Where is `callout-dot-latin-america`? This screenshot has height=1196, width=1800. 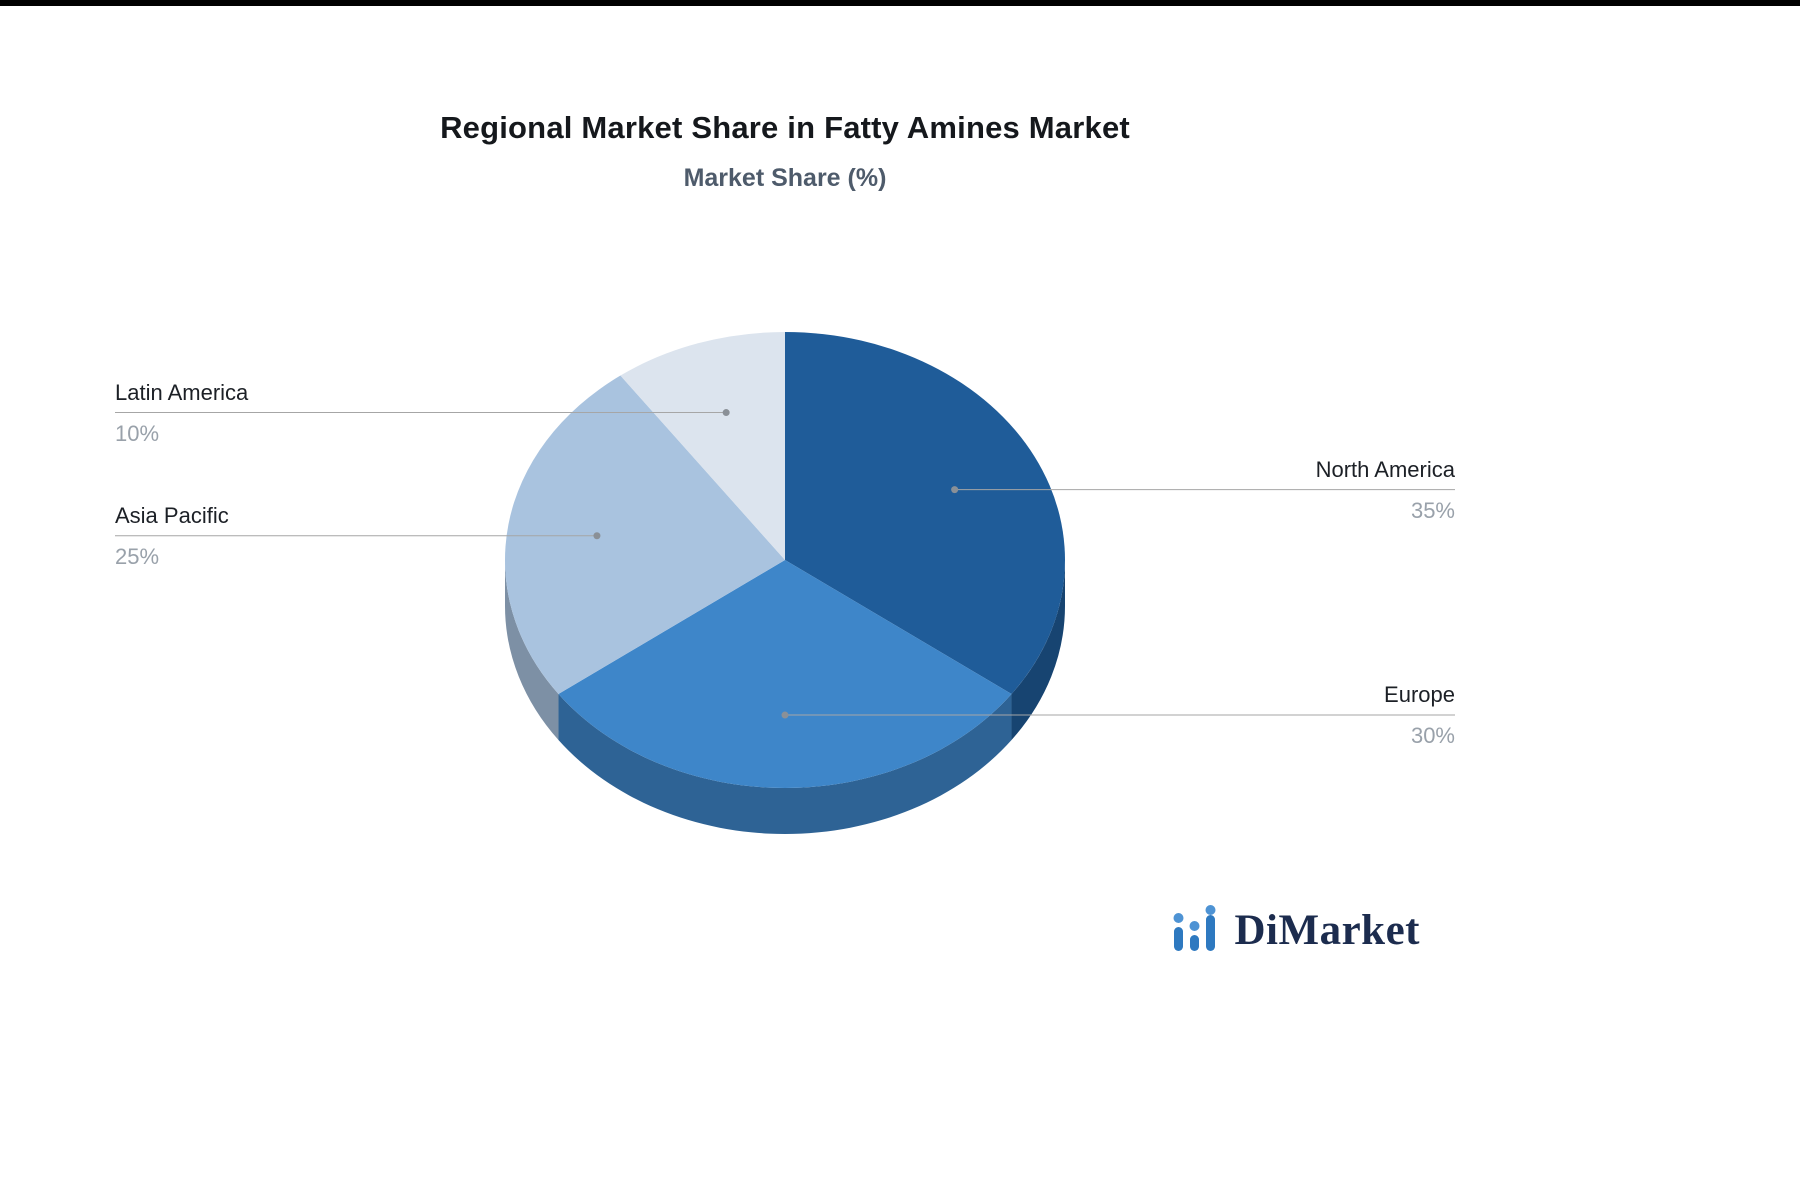 callout-dot-latin-america is located at coordinates (726, 413).